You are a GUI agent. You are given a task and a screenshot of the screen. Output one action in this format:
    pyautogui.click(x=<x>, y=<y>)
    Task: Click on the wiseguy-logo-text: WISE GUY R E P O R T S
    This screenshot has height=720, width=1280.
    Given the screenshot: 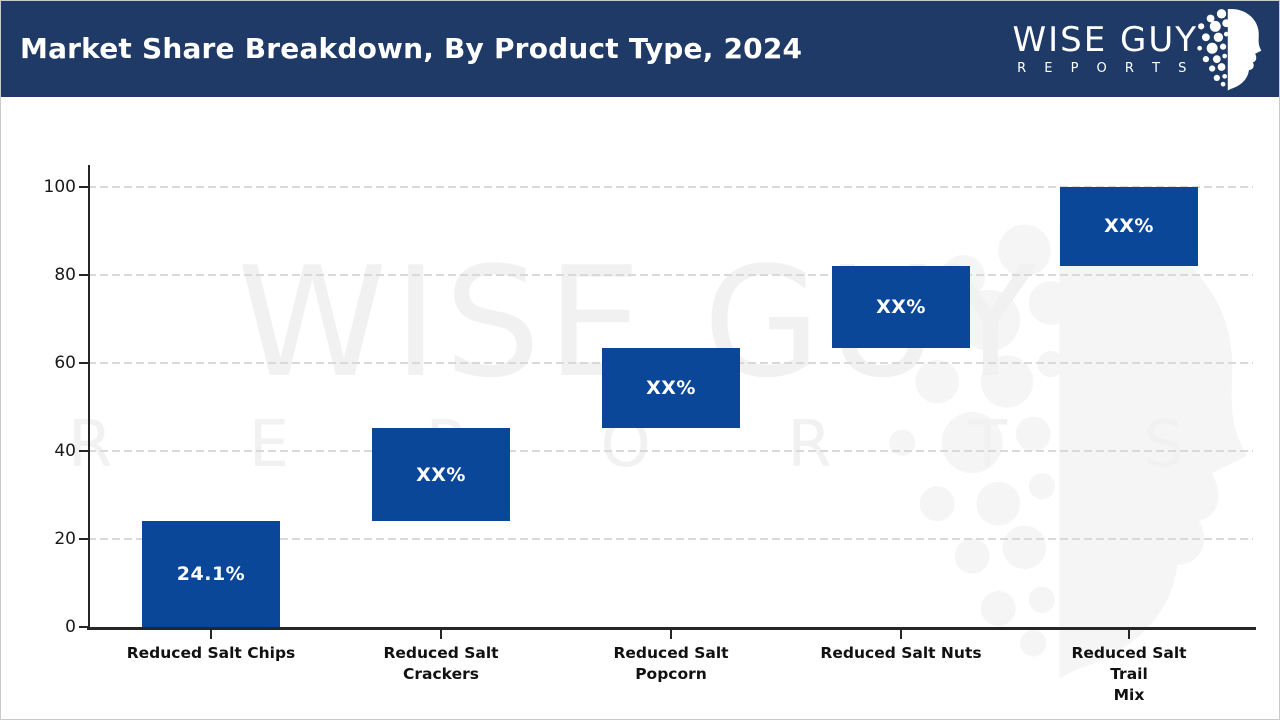 What is the action you would take?
    pyautogui.click(x=1105, y=49)
    